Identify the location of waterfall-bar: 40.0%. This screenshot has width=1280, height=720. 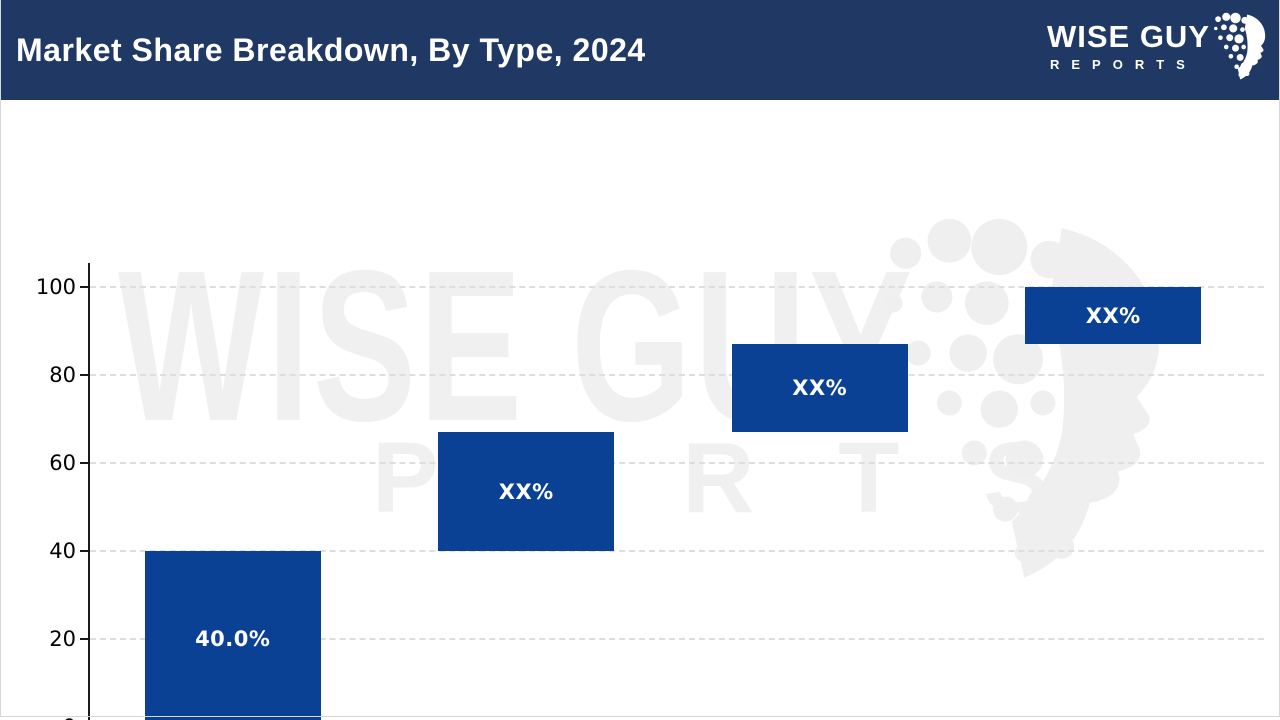
(232, 635).